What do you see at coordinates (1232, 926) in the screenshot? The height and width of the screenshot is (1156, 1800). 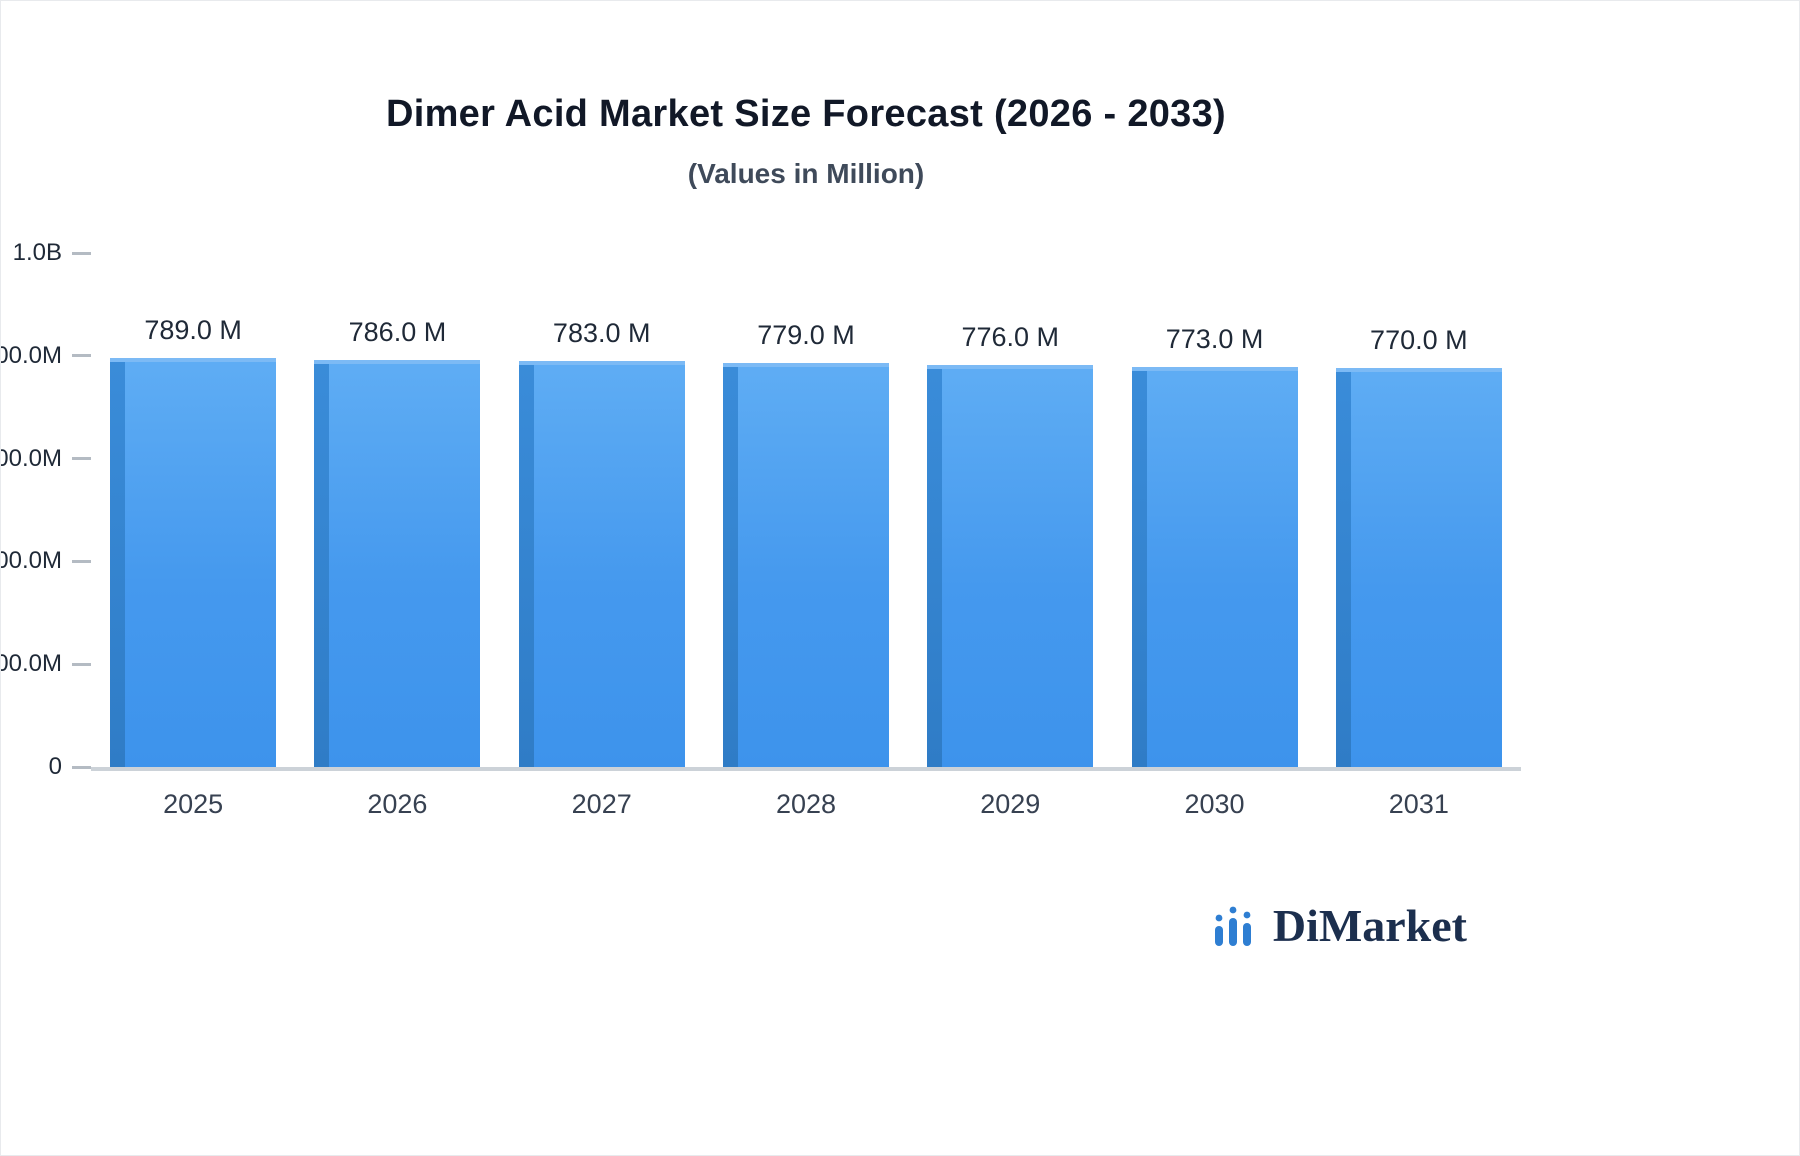 I see `bar-chart-icon` at bounding box center [1232, 926].